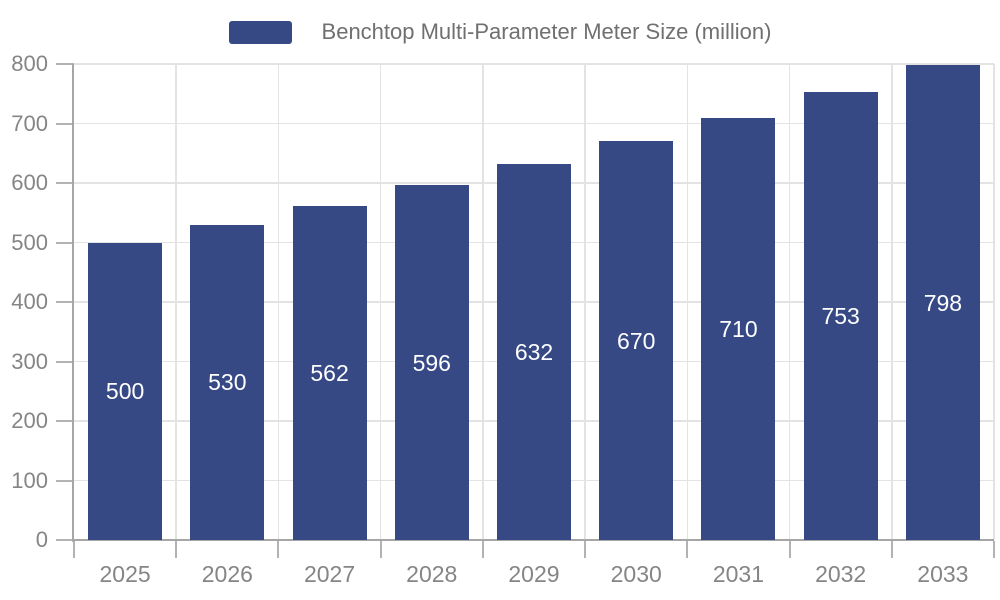 The height and width of the screenshot is (600, 1000). I want to click on bar-2025, so click(125, 391).